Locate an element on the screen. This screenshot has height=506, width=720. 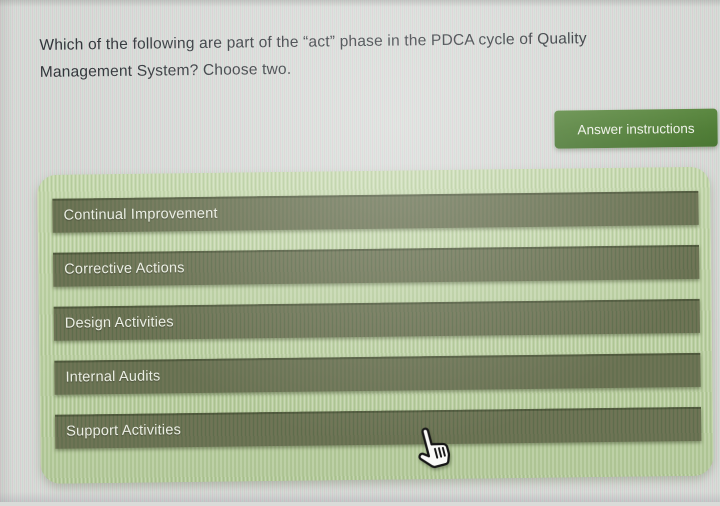
answer-instructions-button: Answer instructions is located at coordinates (636, 128).